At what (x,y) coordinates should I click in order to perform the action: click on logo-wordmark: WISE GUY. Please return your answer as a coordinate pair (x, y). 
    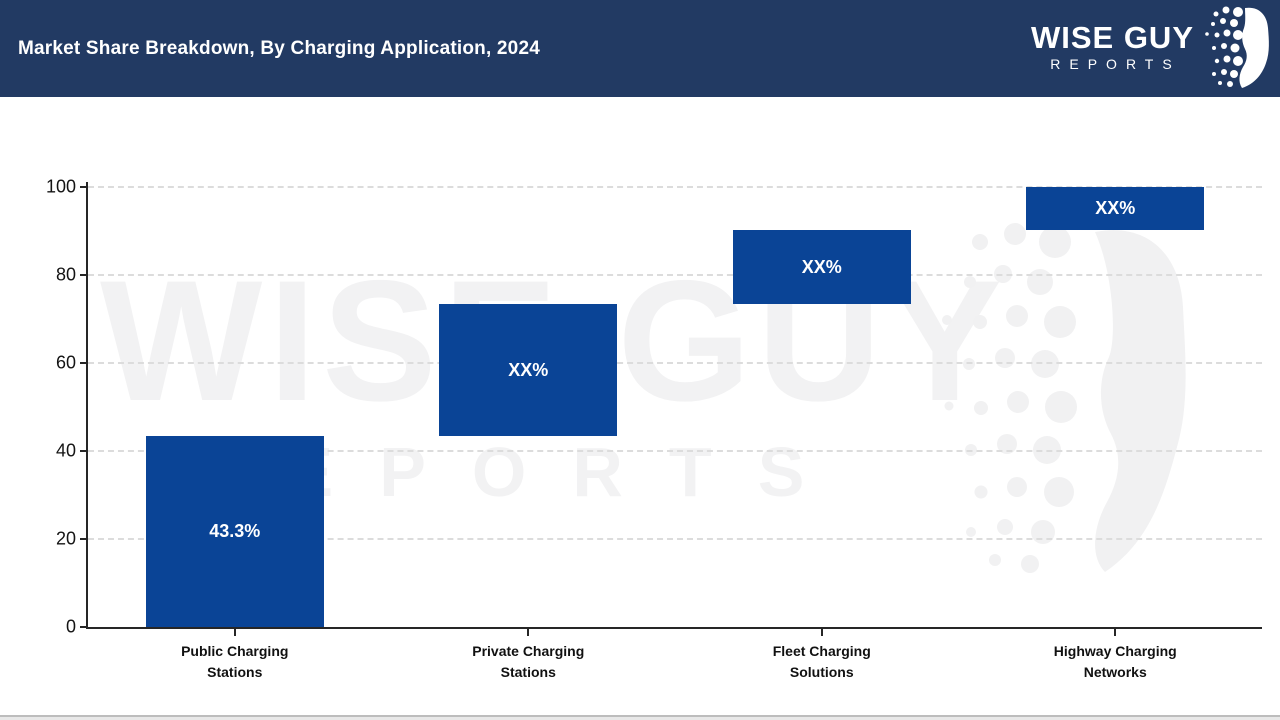
    Looking at the image, I should click on (1112, 37).